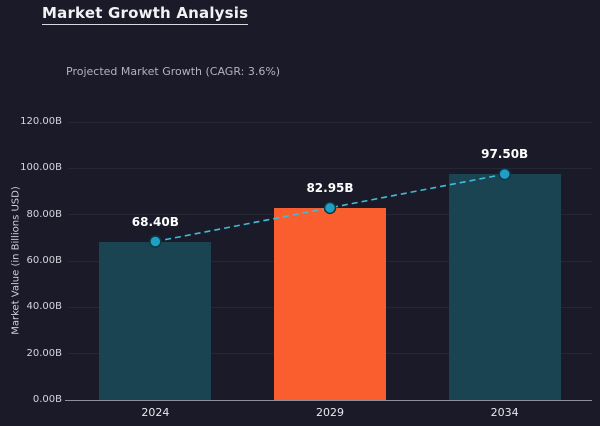  I want to click on x-tick-label: 2029, so click(330, 412).